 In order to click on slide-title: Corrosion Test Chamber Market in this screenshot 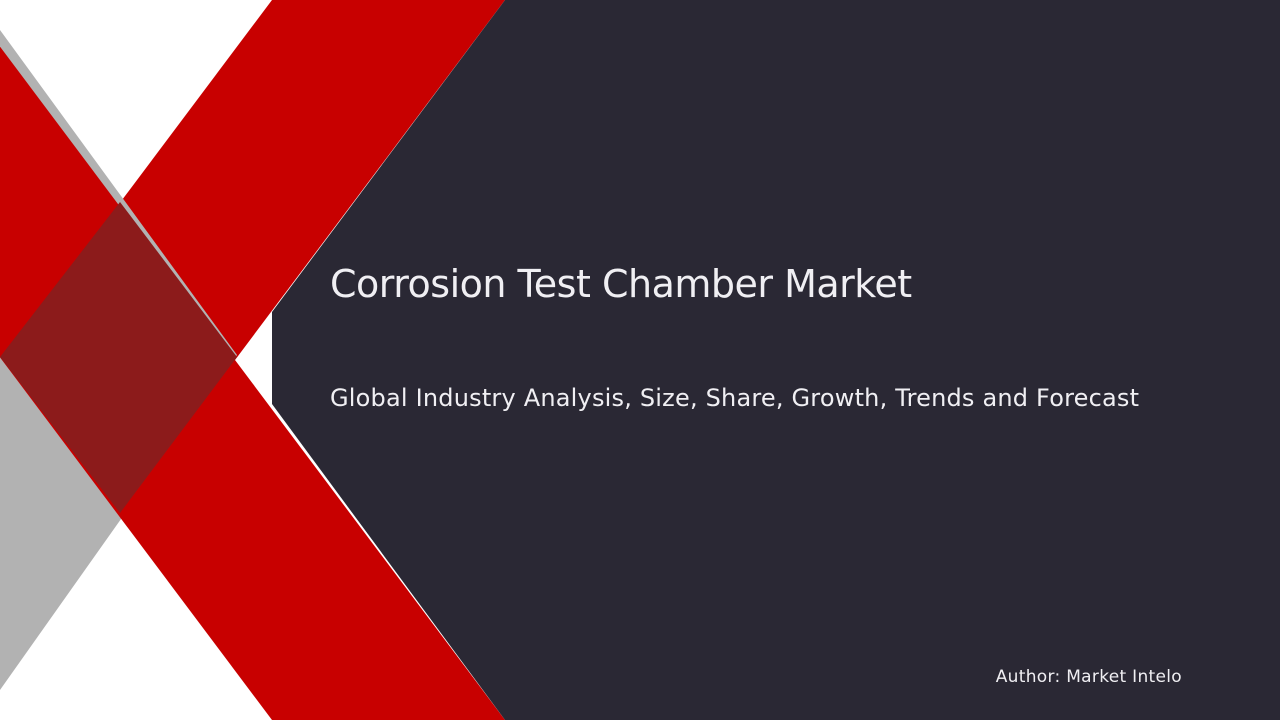, I will do `click(621, 284)`.